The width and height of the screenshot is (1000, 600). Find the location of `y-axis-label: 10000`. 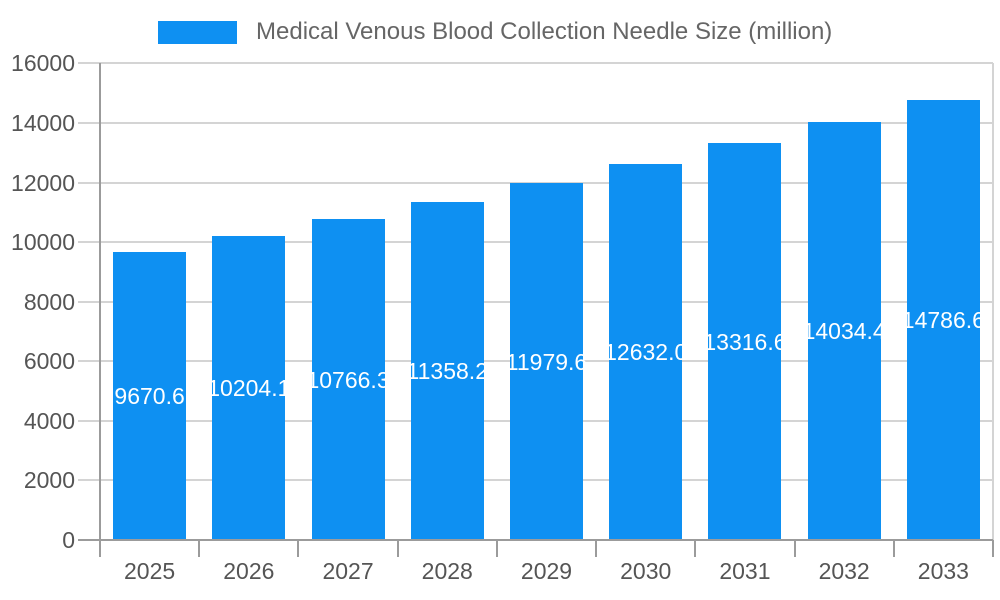

y-axis-label: 10000 is located at coordinates (43, 242).